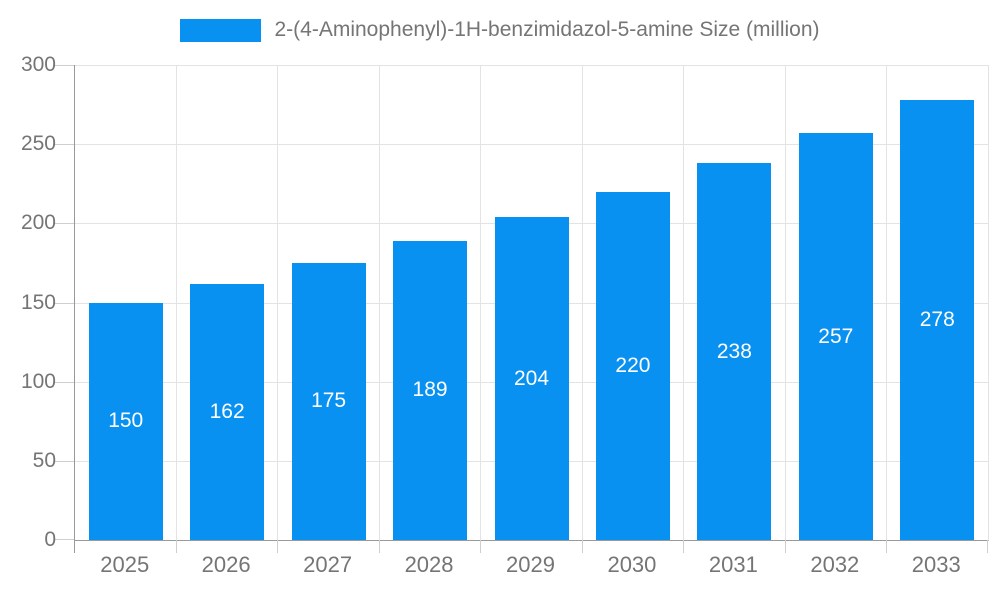  What do you see at coordinates (429, 564) in the screenshot?
I see `x-tick-label: 2028` at bounding box center [429, 564].